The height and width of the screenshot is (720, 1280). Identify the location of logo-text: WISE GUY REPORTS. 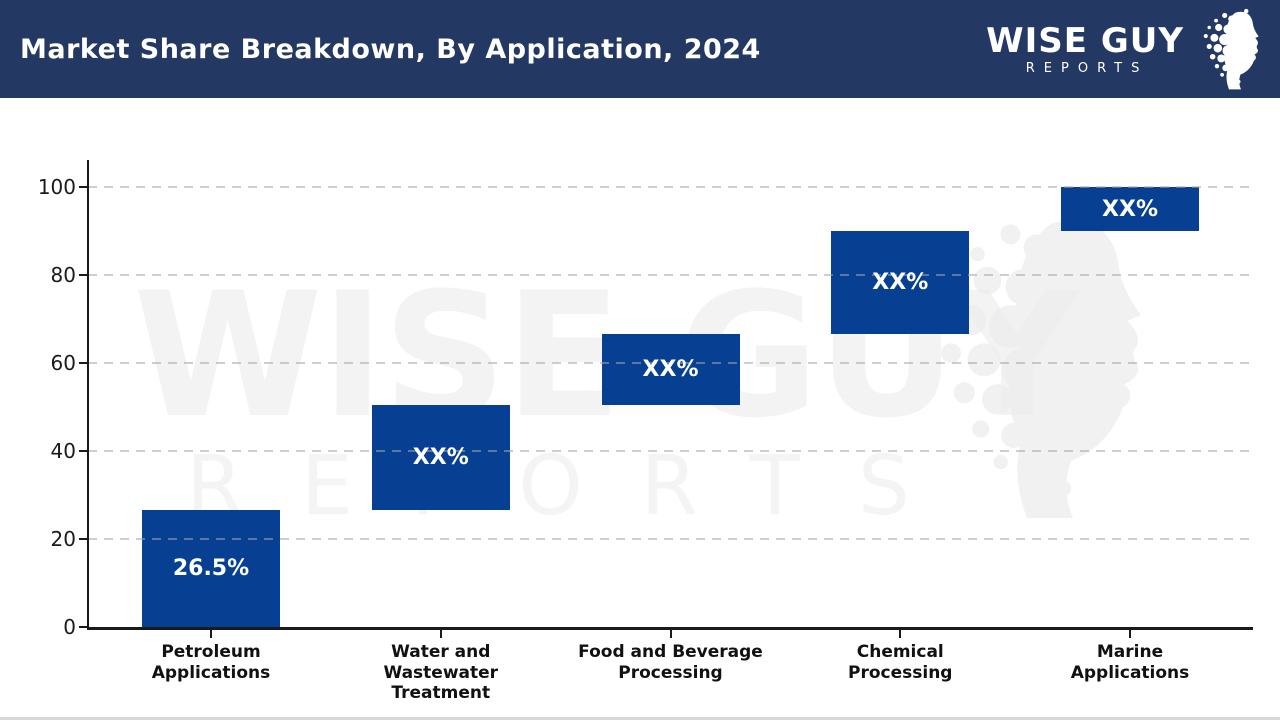
(1085, 49).